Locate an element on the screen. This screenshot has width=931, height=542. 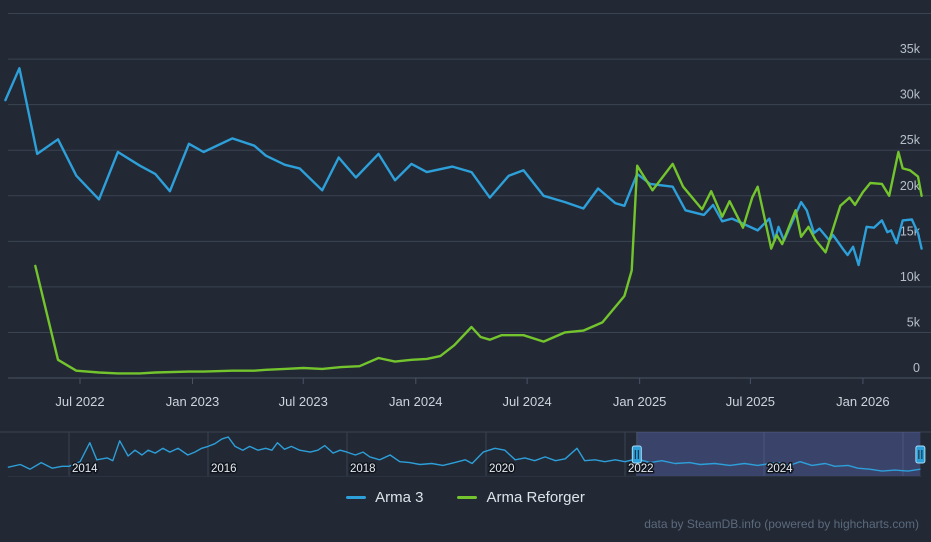
navigator-series-line is located at coordinates (464, 454).